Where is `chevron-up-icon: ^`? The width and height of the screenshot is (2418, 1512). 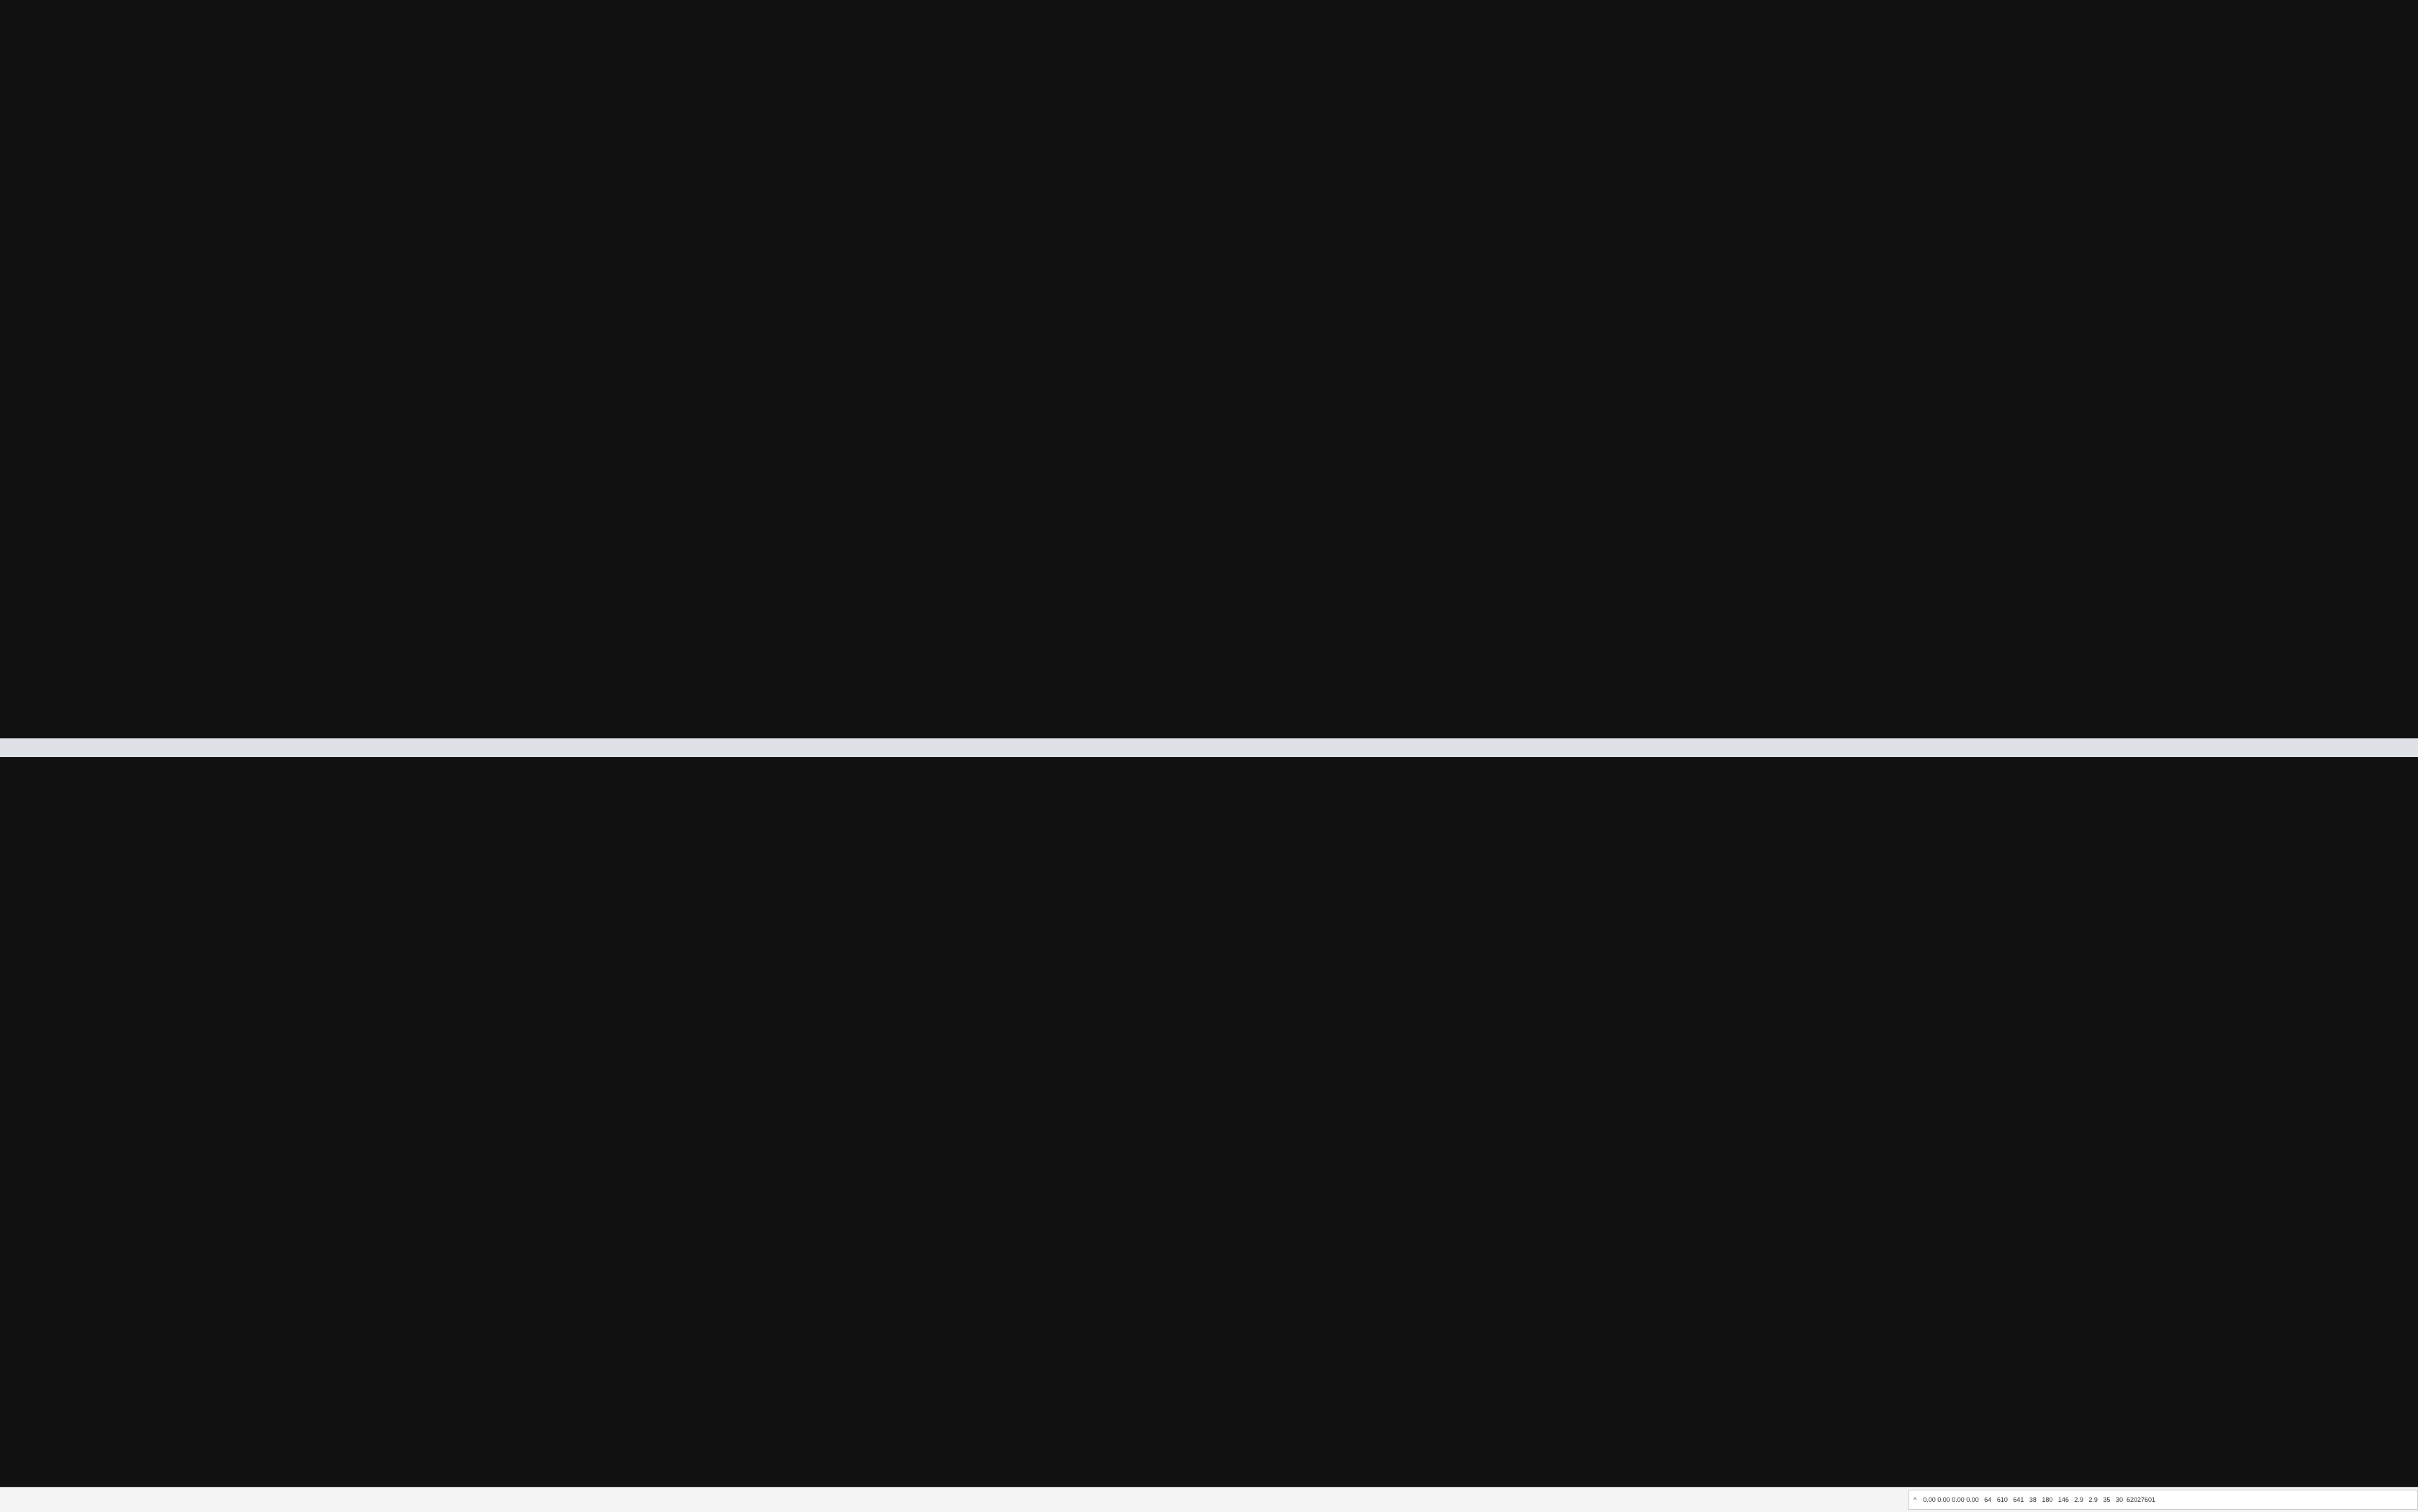 chevron-up-icon: ^ is located at coordinates (1916, 1499).